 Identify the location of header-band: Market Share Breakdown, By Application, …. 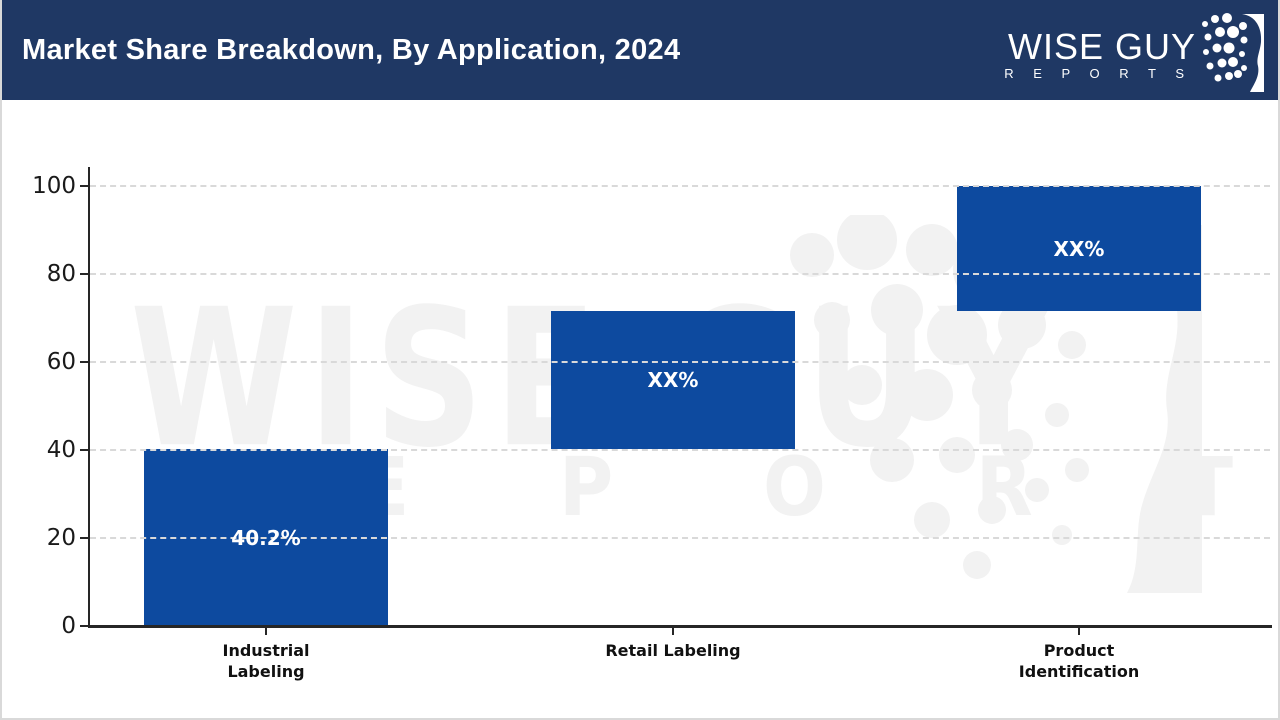
(640, 50).